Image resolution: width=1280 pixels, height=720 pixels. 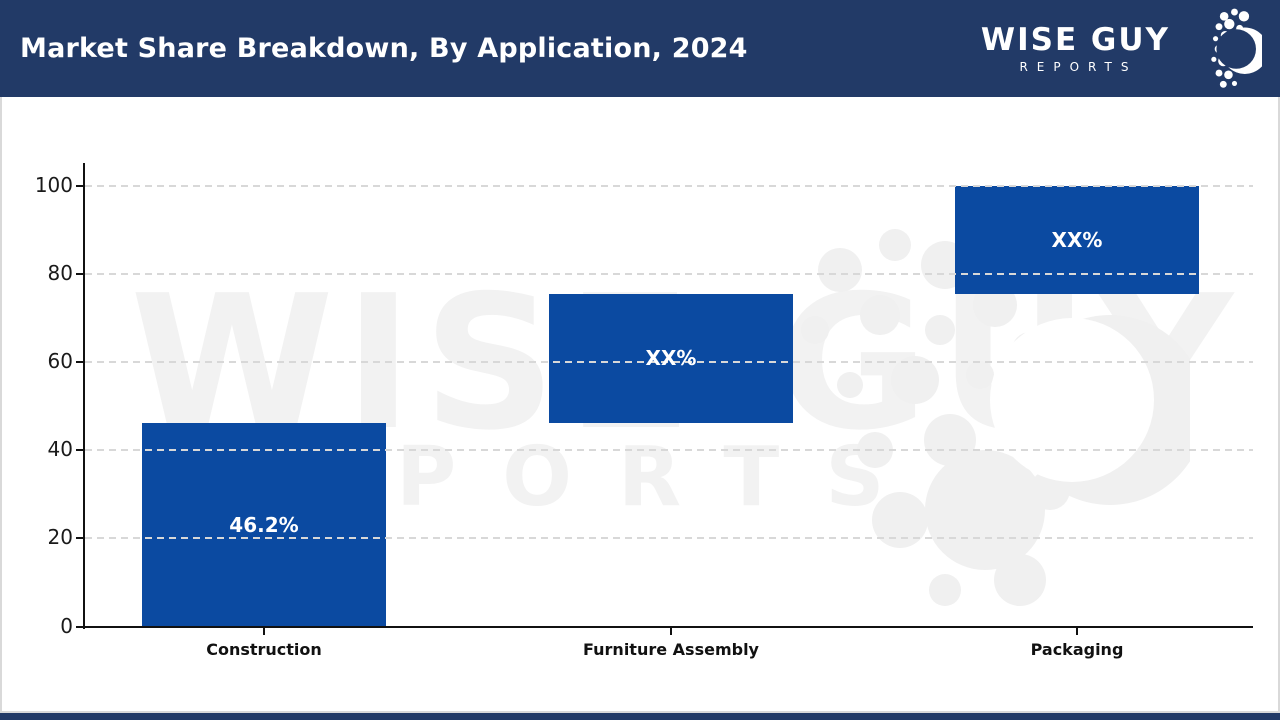 What do you see at coordinates (66, 625) in the screenshot?
I see `y-tick-label: 0` at bounding box center [66, 625].